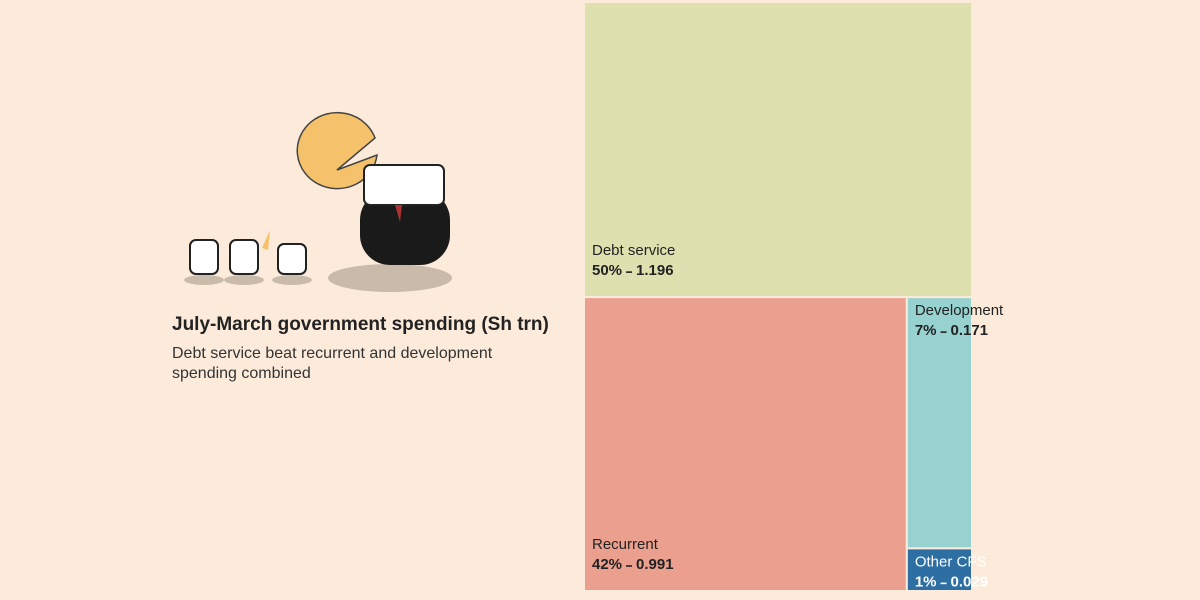 The height and width of the screenshot is (600, 1200). I want to click on value-label: 0.991, so click(655, 564).